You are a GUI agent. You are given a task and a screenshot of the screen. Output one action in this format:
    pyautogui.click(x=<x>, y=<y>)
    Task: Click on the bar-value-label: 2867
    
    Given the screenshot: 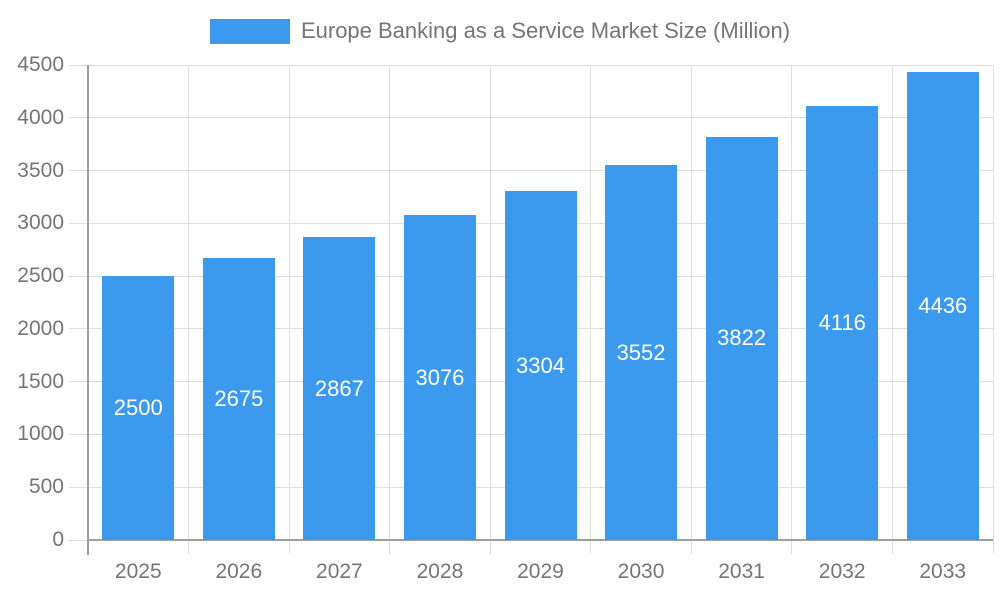 What is the action you would take?
    pyautogui.click(x=339, y=388)
    